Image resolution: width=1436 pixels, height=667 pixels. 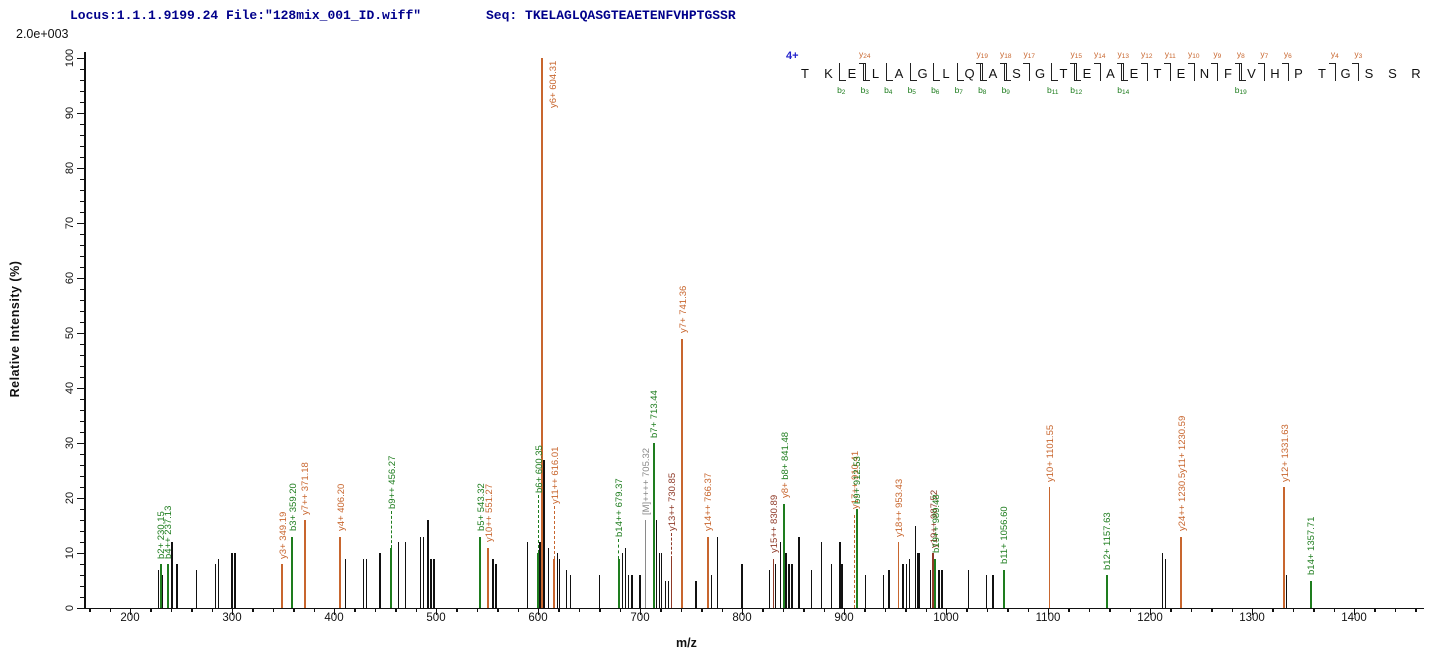 I want to click on x-tick-label: 600, so click(x=538, y=618).